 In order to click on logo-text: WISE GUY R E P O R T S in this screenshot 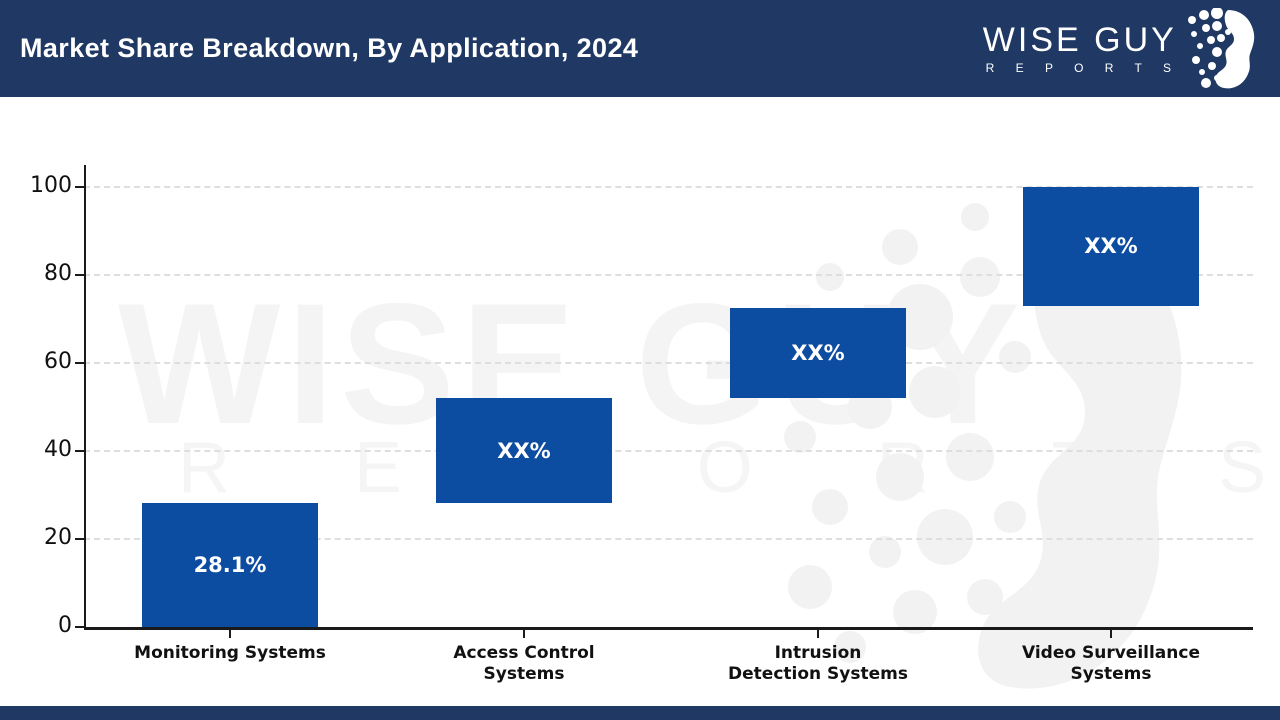, I will do `click(1080, 49)`.